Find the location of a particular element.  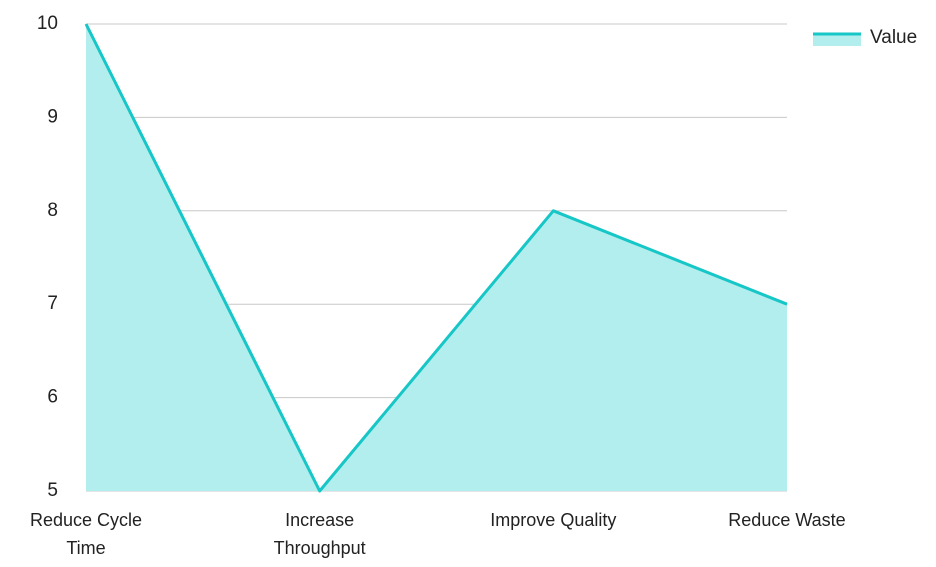

legend-label: Value is located at coordinates (893, 37).